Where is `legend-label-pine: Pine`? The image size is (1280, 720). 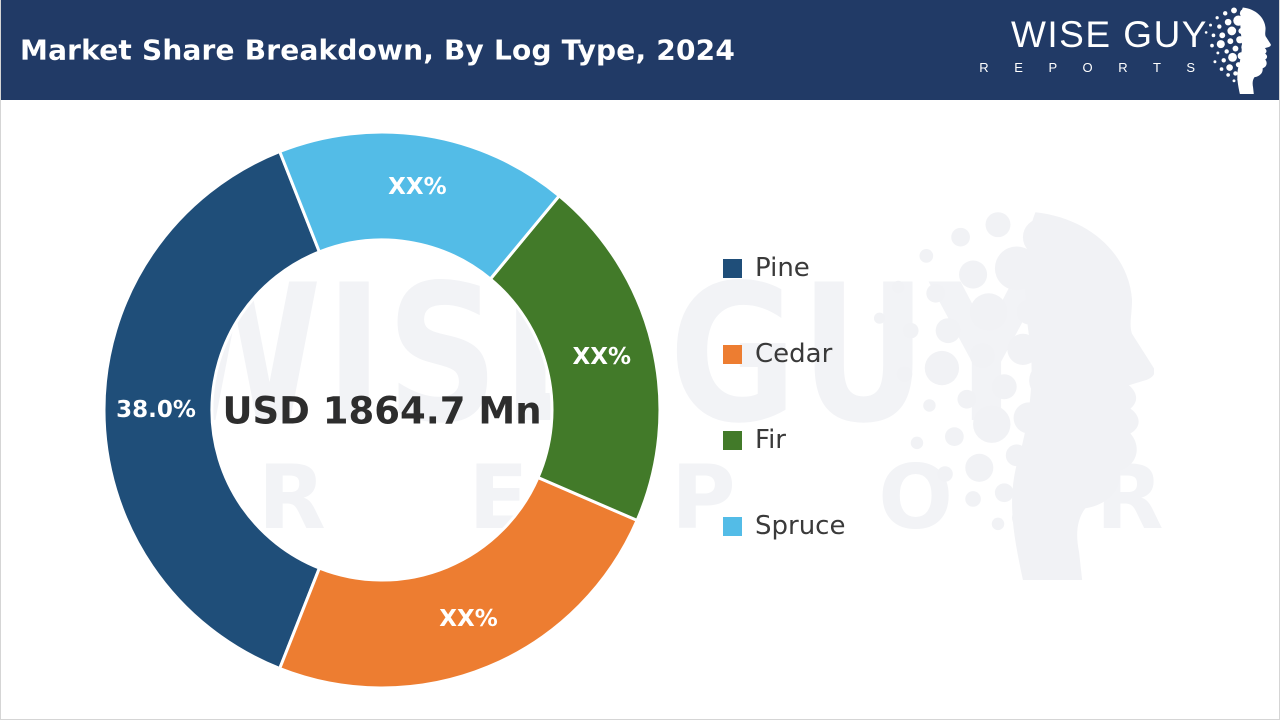
legend-label-pine: Pine is located at coordinates (782, 268).